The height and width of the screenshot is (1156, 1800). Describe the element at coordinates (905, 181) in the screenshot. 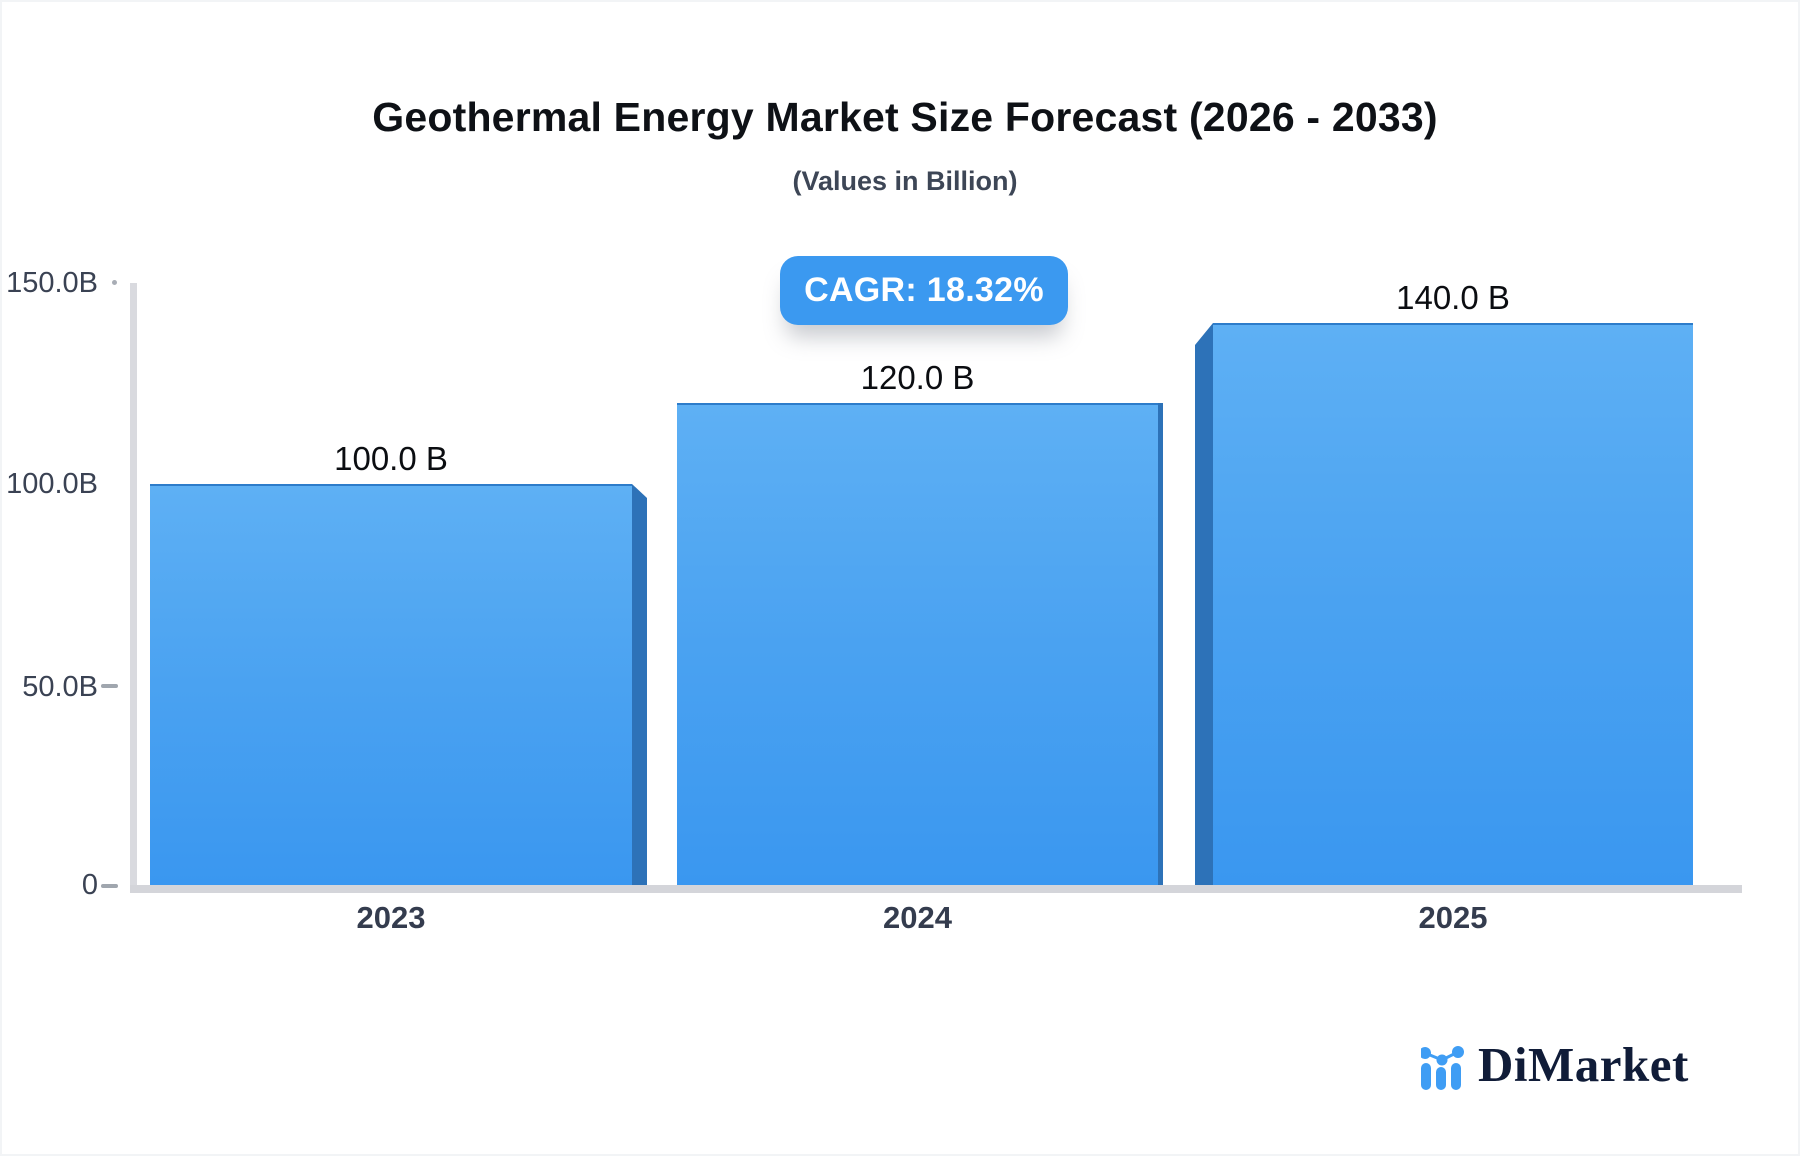

I see `chart-subtitle: (Values in Billion)` at that location.